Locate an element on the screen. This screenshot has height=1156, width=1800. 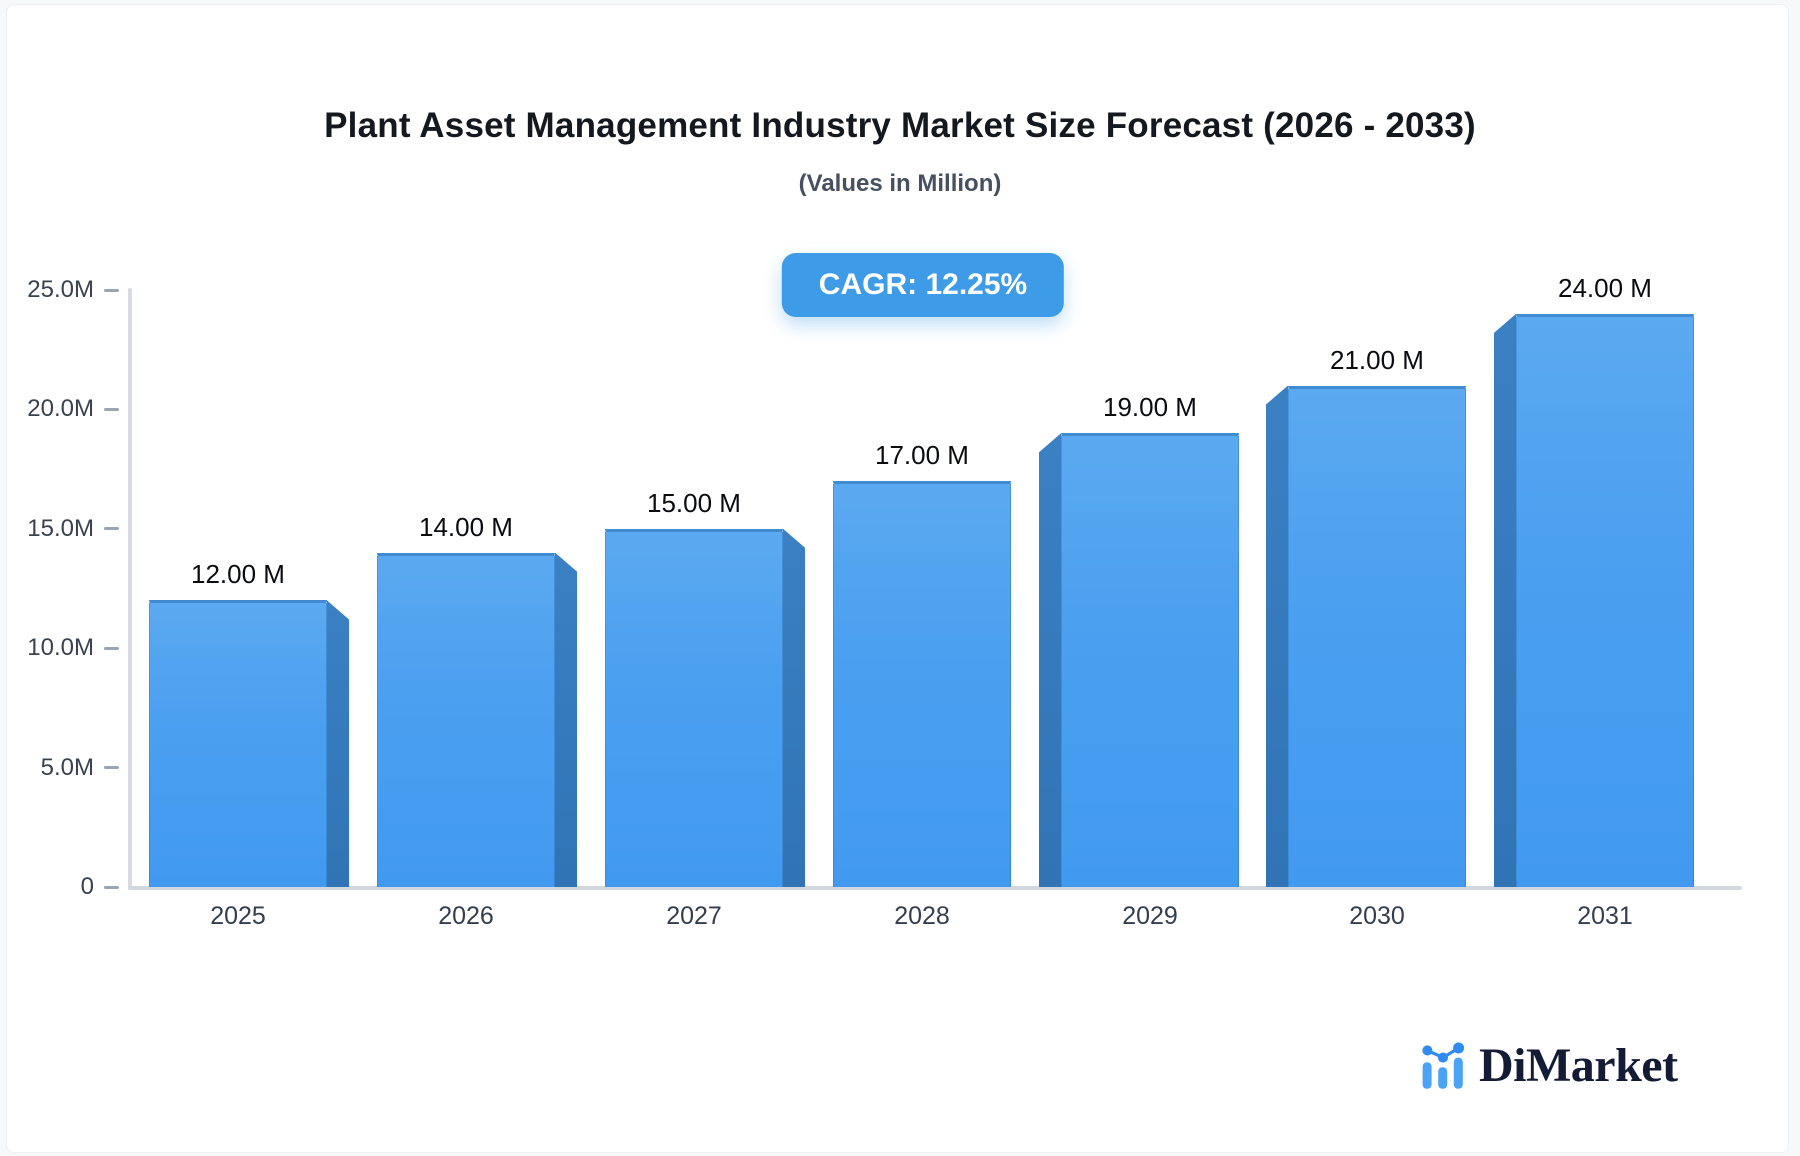
x-axis-label: 2026 is located at coordinates (466, 916).